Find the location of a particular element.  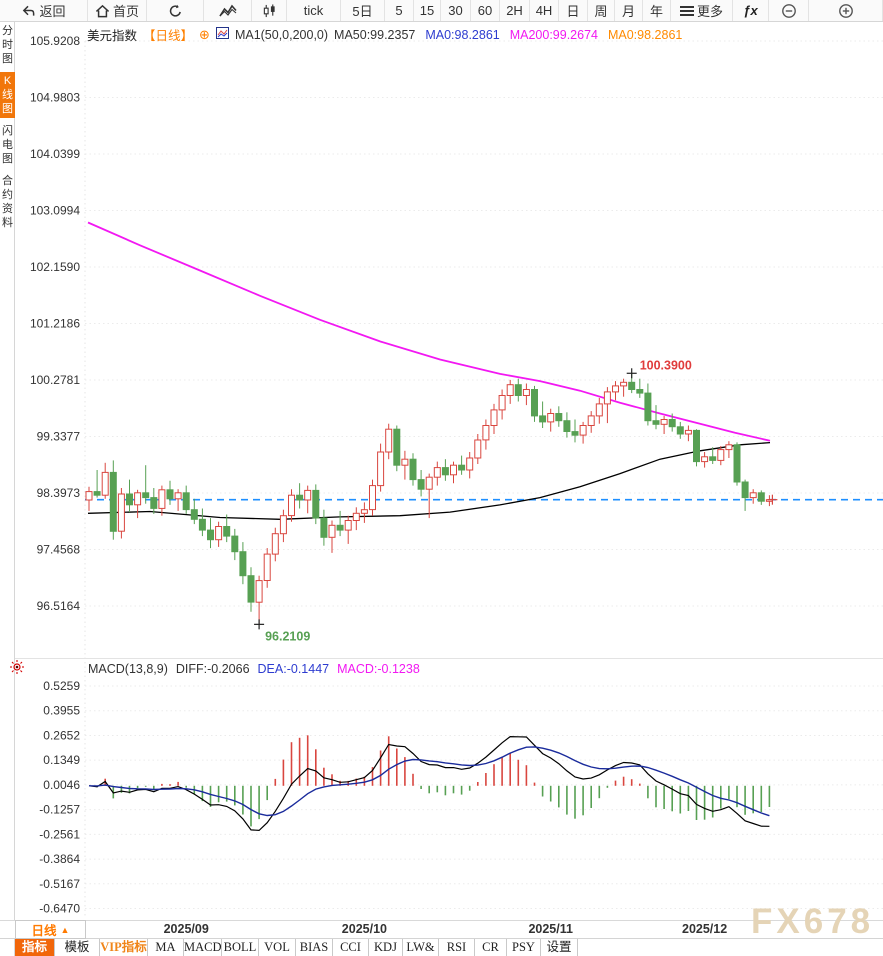

low-annotation: 96.2109 is located at coordinates (287, 636).